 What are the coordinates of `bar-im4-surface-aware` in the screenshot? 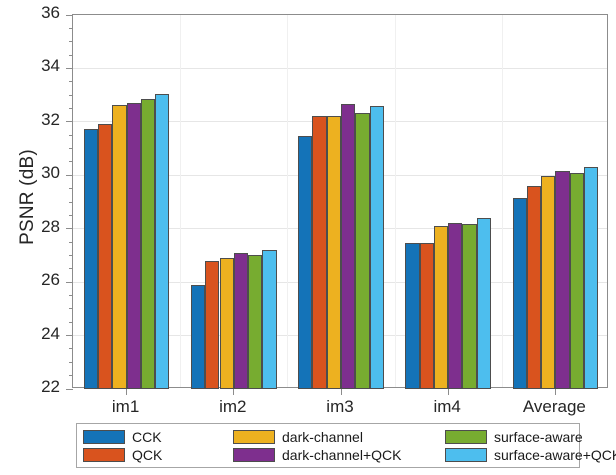 It's located at (469, 306).